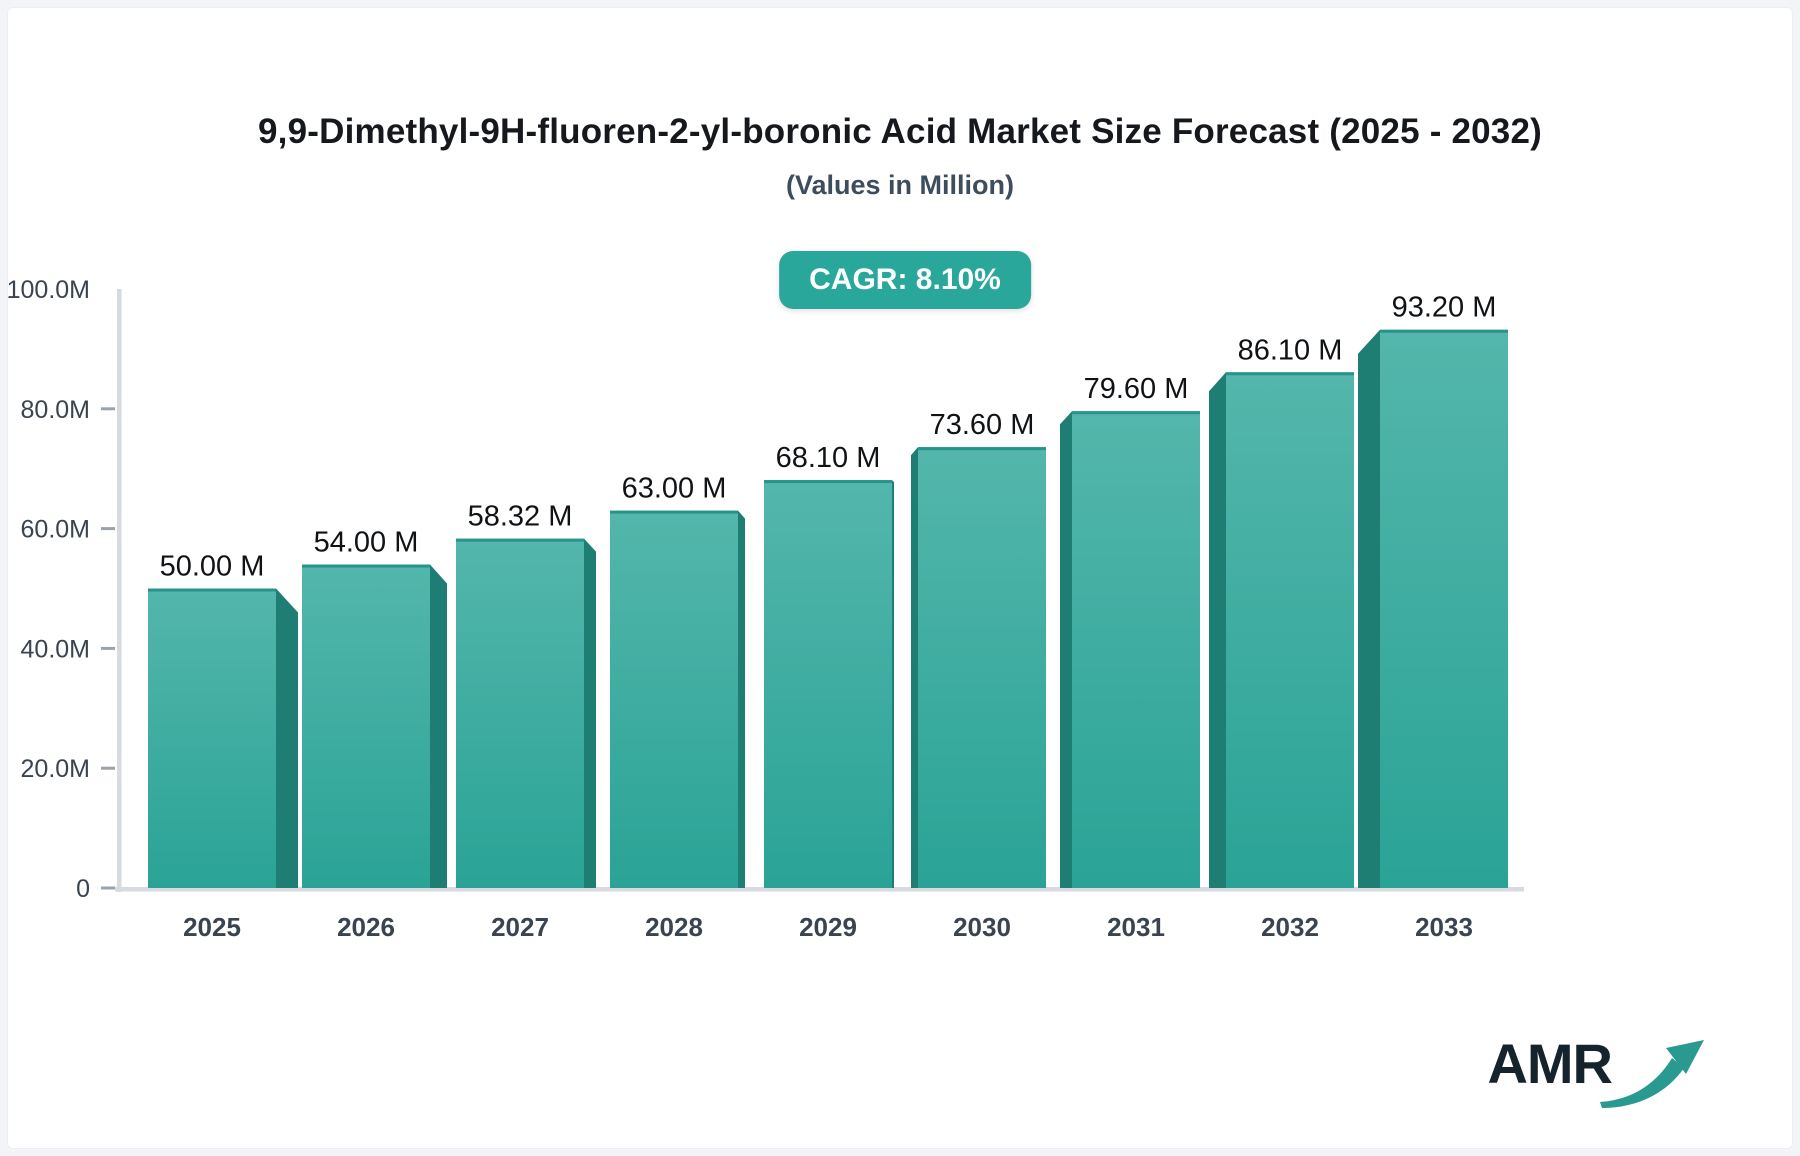  I want to click on bar-2026, so click(374, 726).